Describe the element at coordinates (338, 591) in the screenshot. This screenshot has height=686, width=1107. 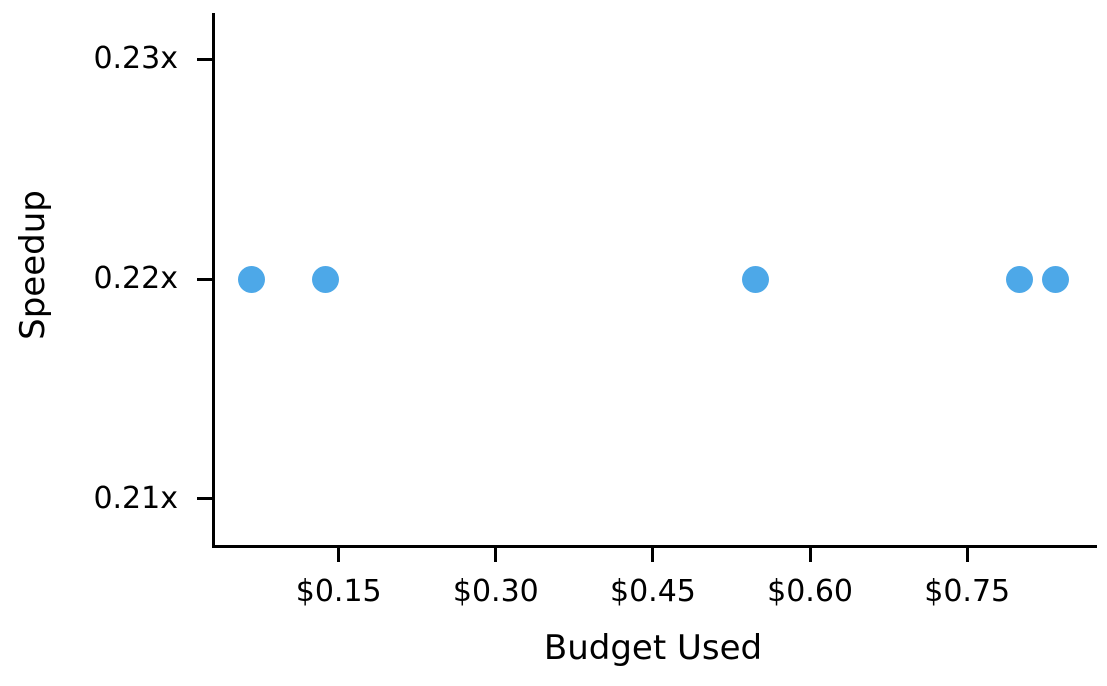
I see `x-tick-label: $0.15` at that location.